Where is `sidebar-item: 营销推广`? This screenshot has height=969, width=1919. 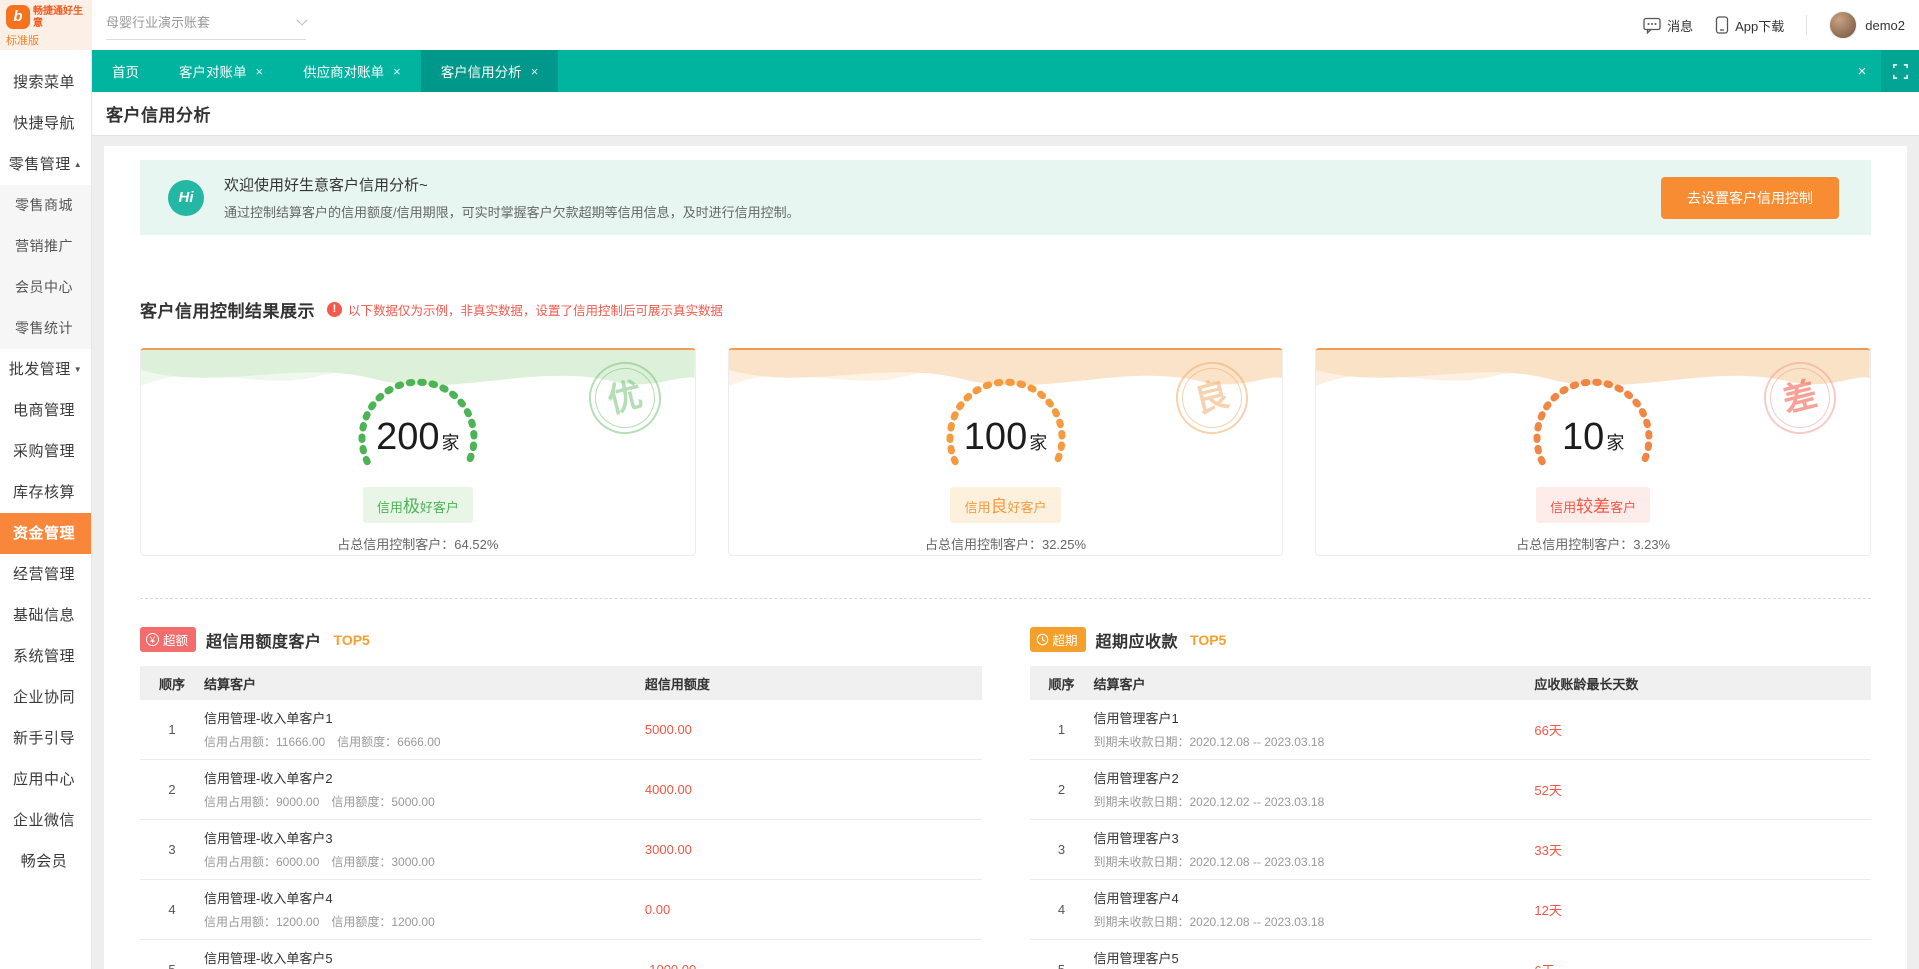 sidebar-item: 营销推广 is located at coordinates (45, 246).